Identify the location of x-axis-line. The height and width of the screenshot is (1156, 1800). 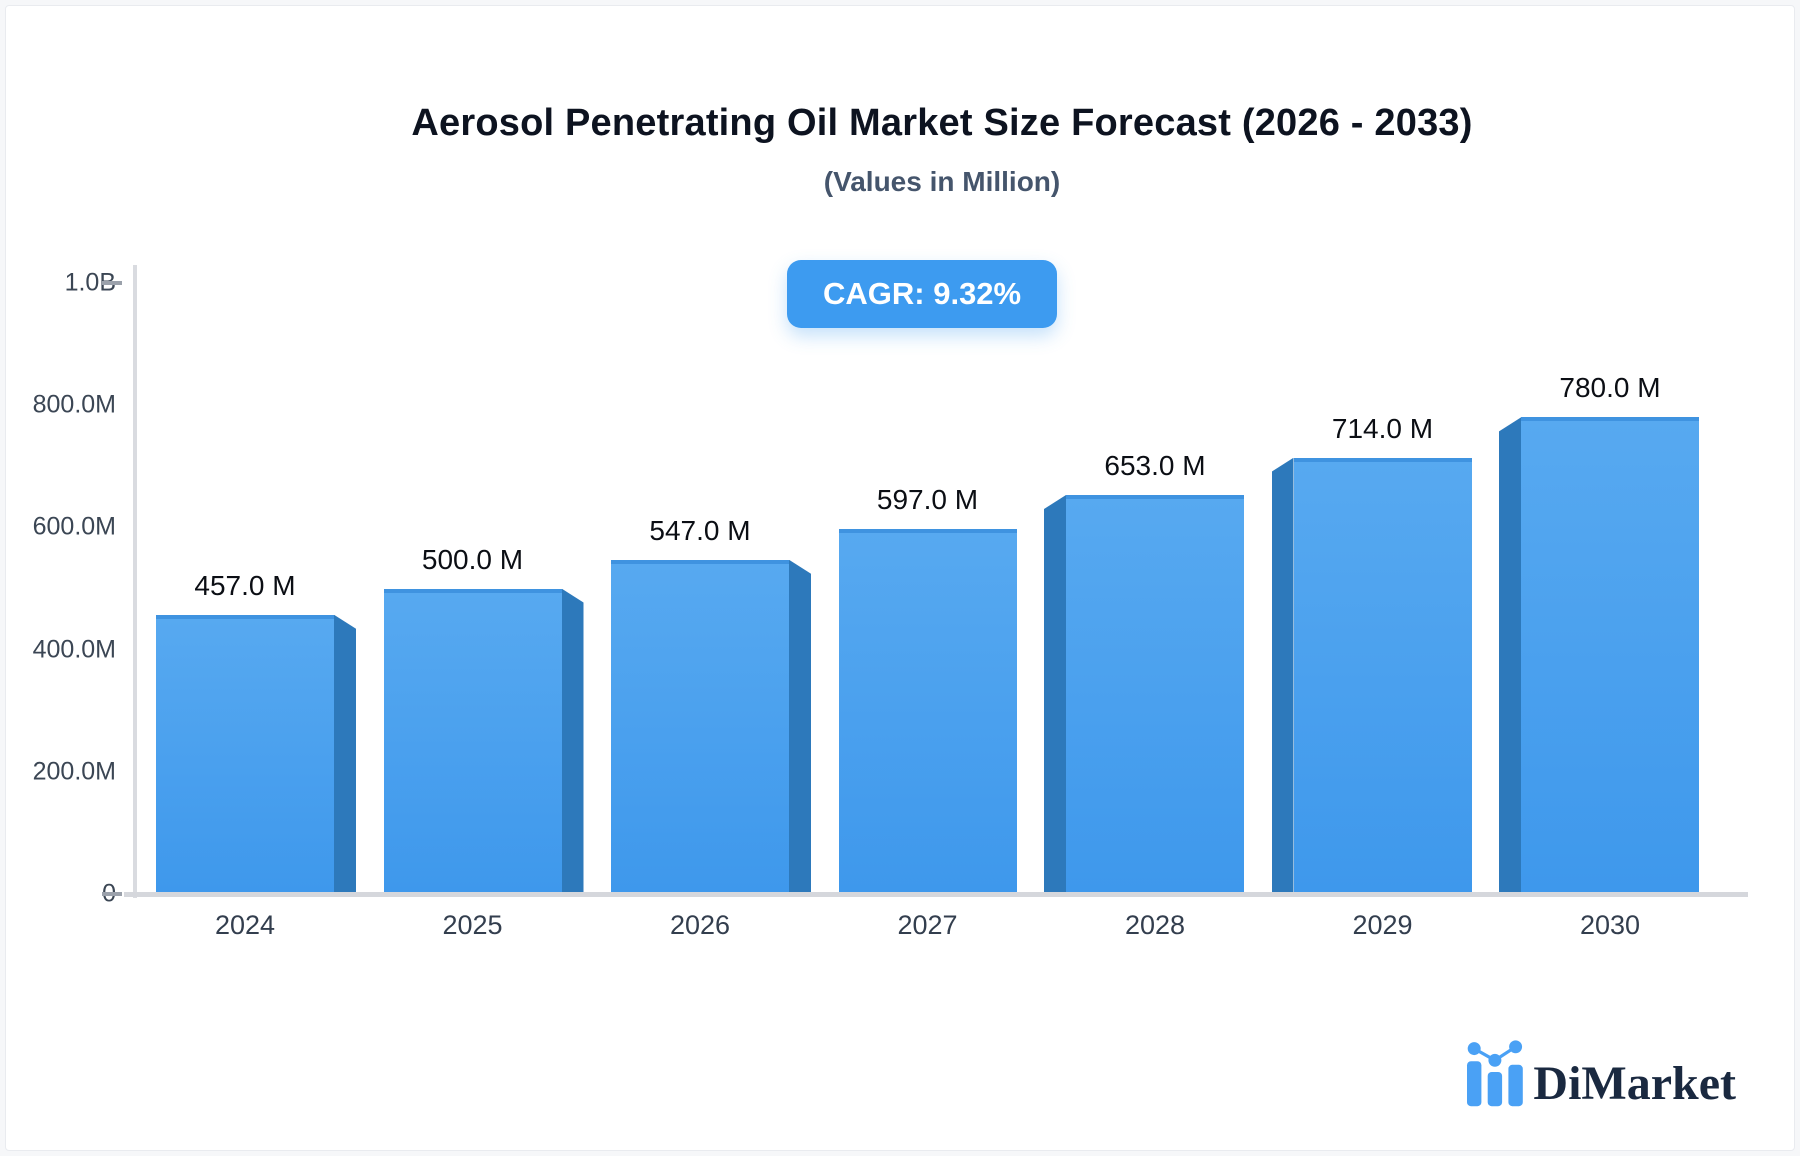
(936, 894).